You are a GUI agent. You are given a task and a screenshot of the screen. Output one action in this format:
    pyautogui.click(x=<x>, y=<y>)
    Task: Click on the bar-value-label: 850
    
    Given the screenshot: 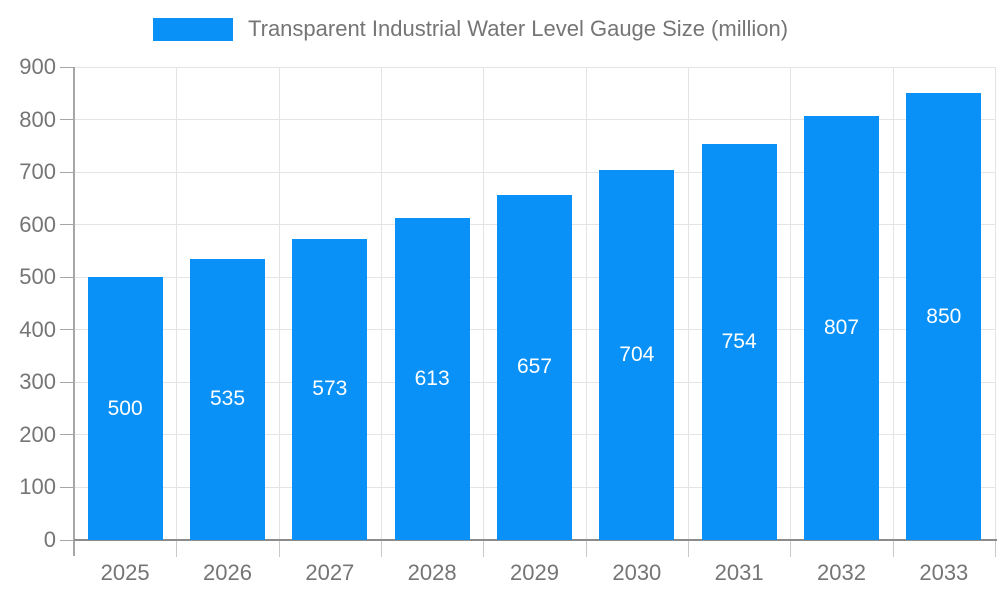 What is the action you would take?
    pyautogui.click(x=944, y=316)
    